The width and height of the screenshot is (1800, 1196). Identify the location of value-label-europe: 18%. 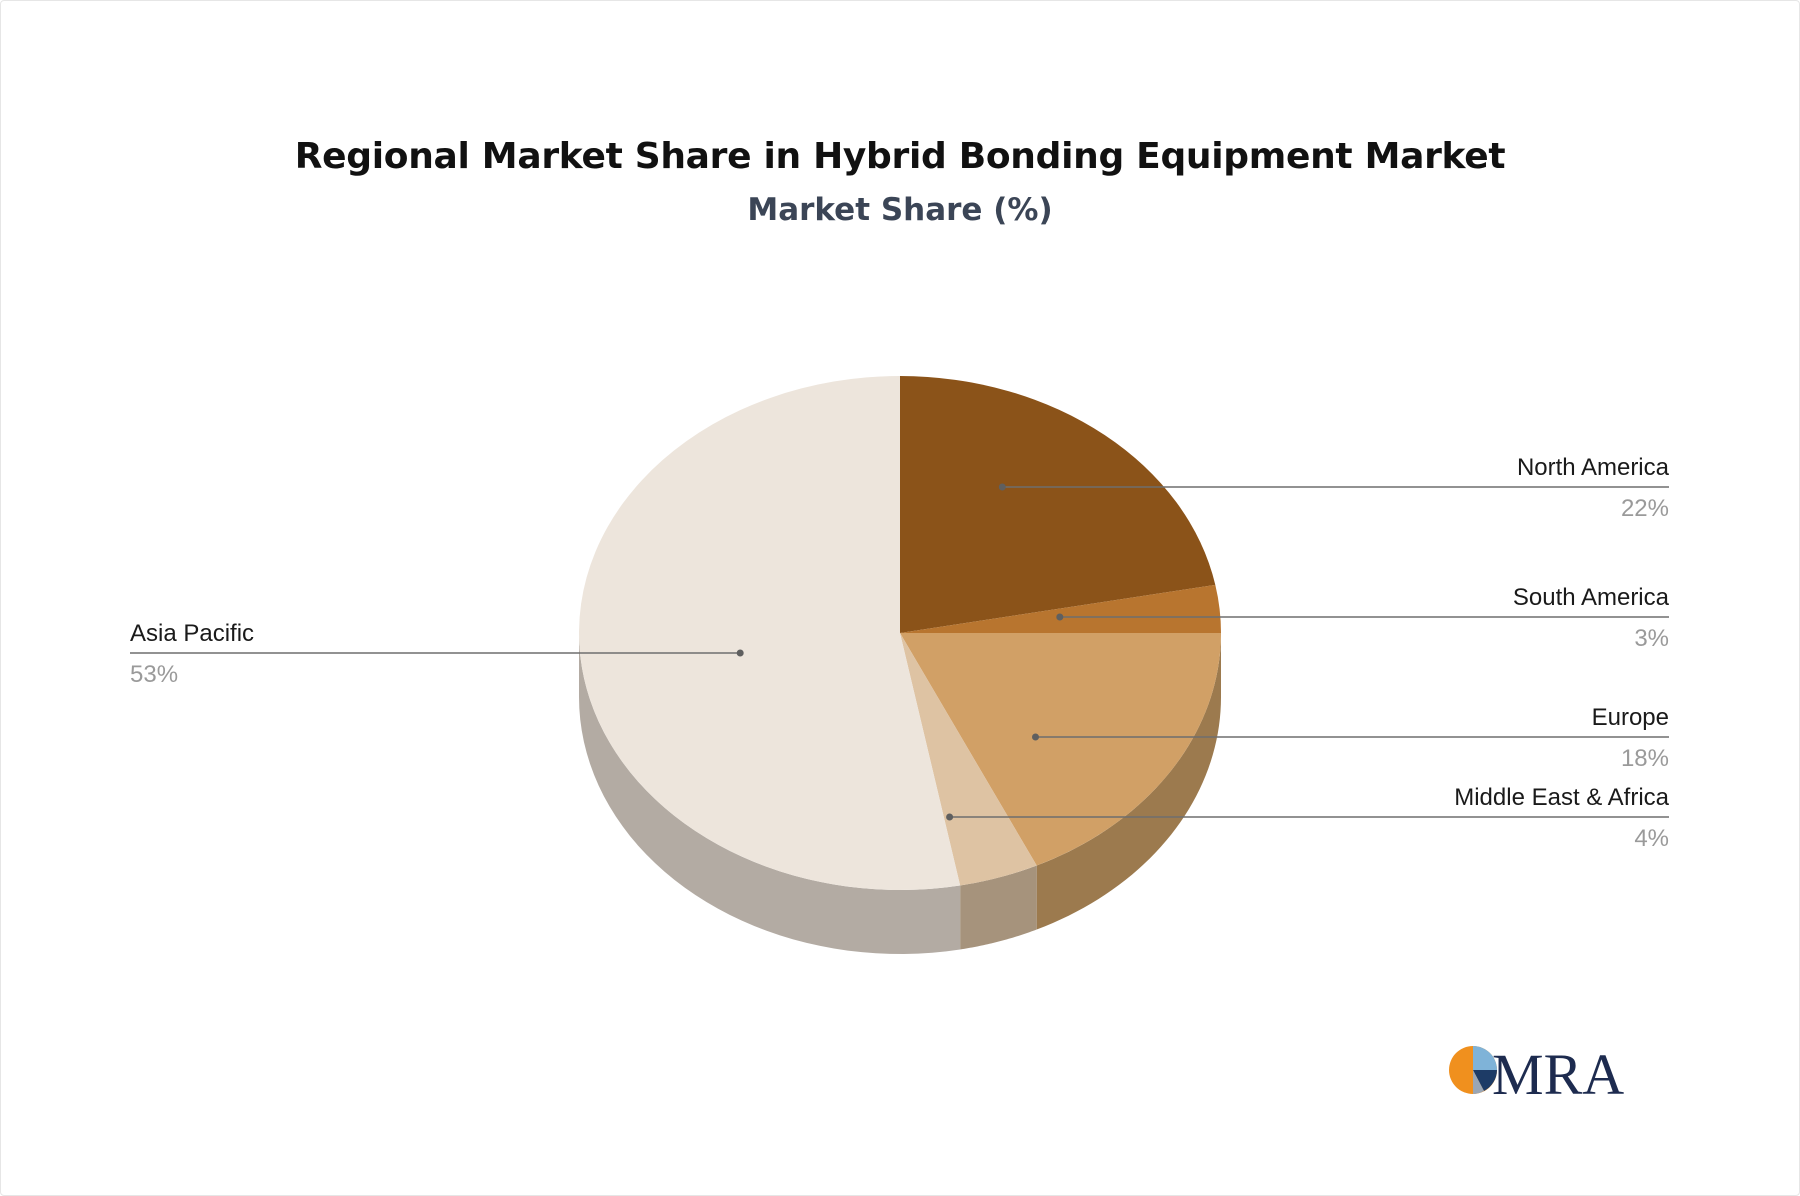
(1645, 758).